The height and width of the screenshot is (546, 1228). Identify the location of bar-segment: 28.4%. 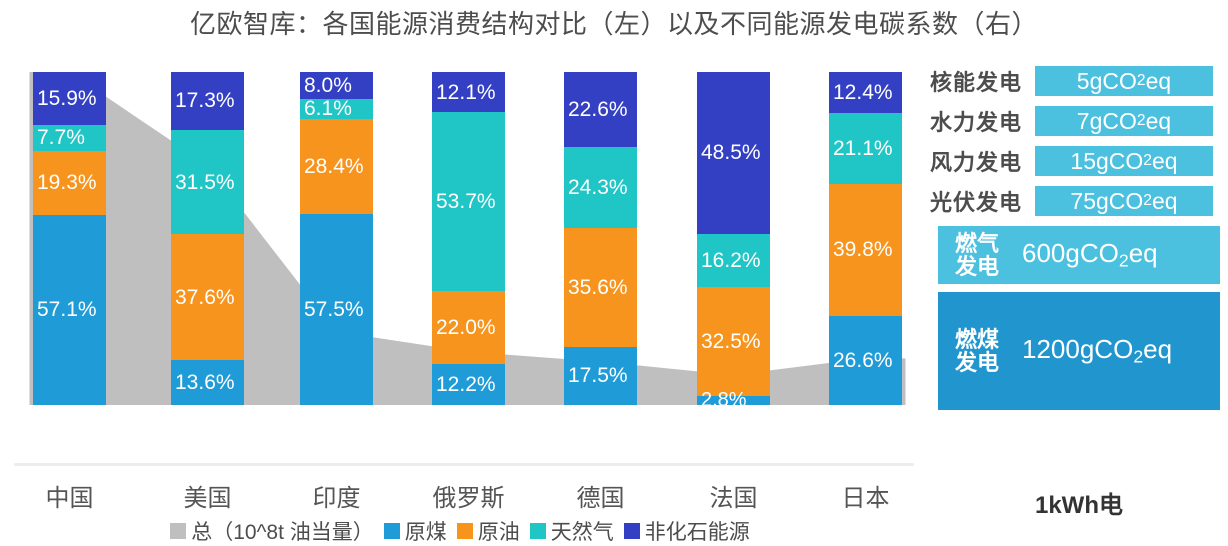
(336, 166).